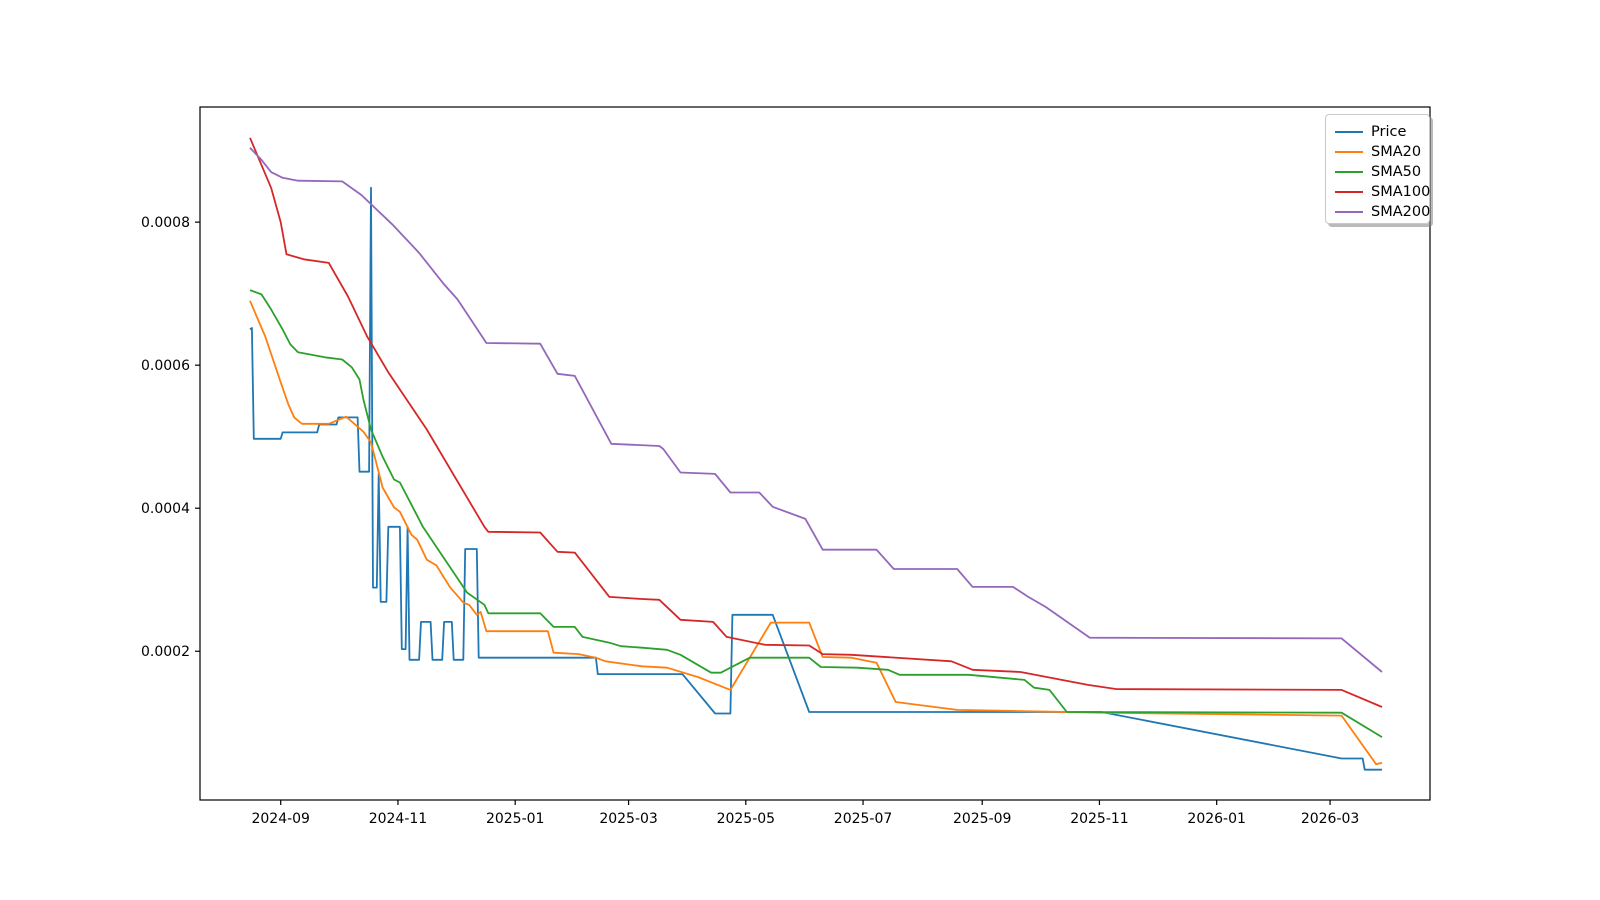 The width and height of the screenshot is (1600, 900). Describe the element at coordinates (398, 819) in the screenshot. I see `x-tick-label: 2024-11` at that location.